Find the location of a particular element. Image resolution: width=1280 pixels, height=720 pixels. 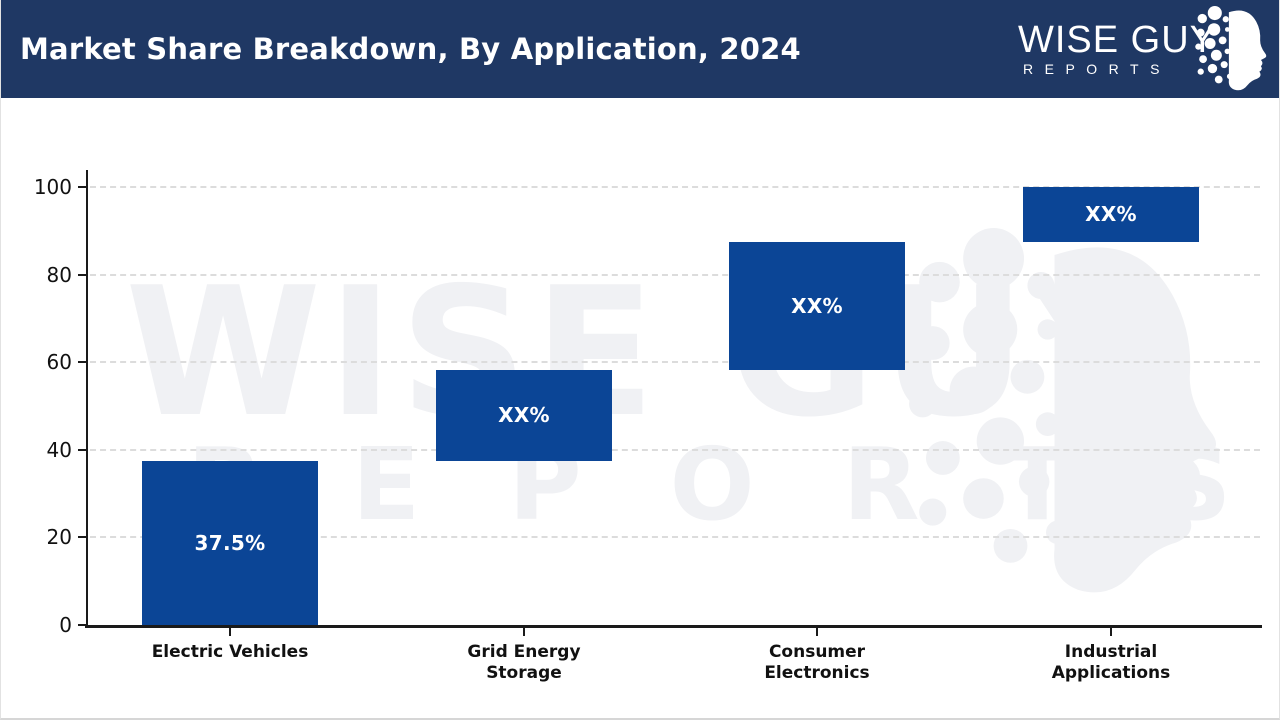

y-axis-tick-label: 80 is located at coordinates (59, 274).